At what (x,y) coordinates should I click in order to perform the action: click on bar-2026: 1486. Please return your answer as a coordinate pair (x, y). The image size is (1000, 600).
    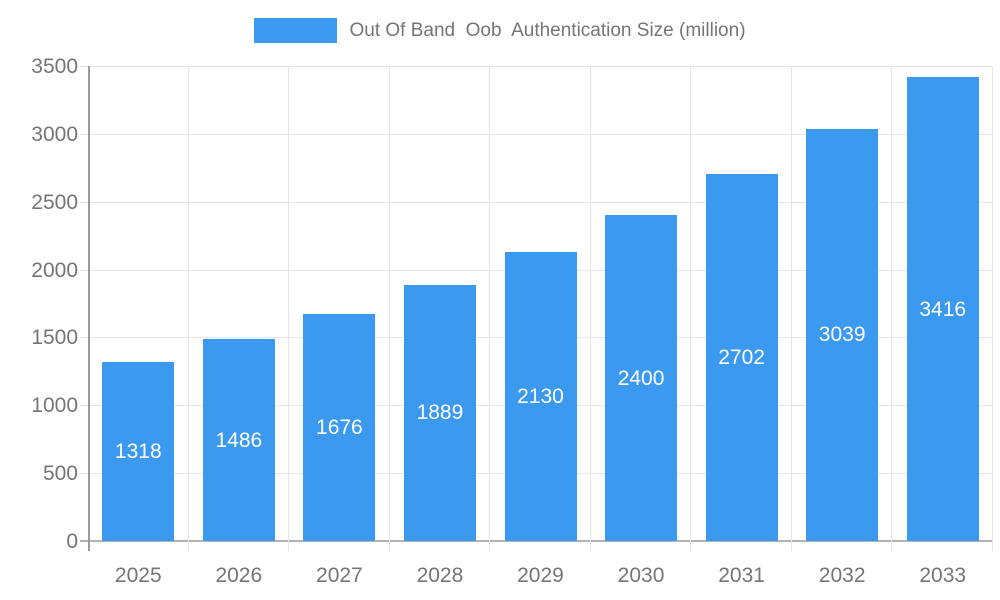
    Looking at the image, I should click on (238, 440).